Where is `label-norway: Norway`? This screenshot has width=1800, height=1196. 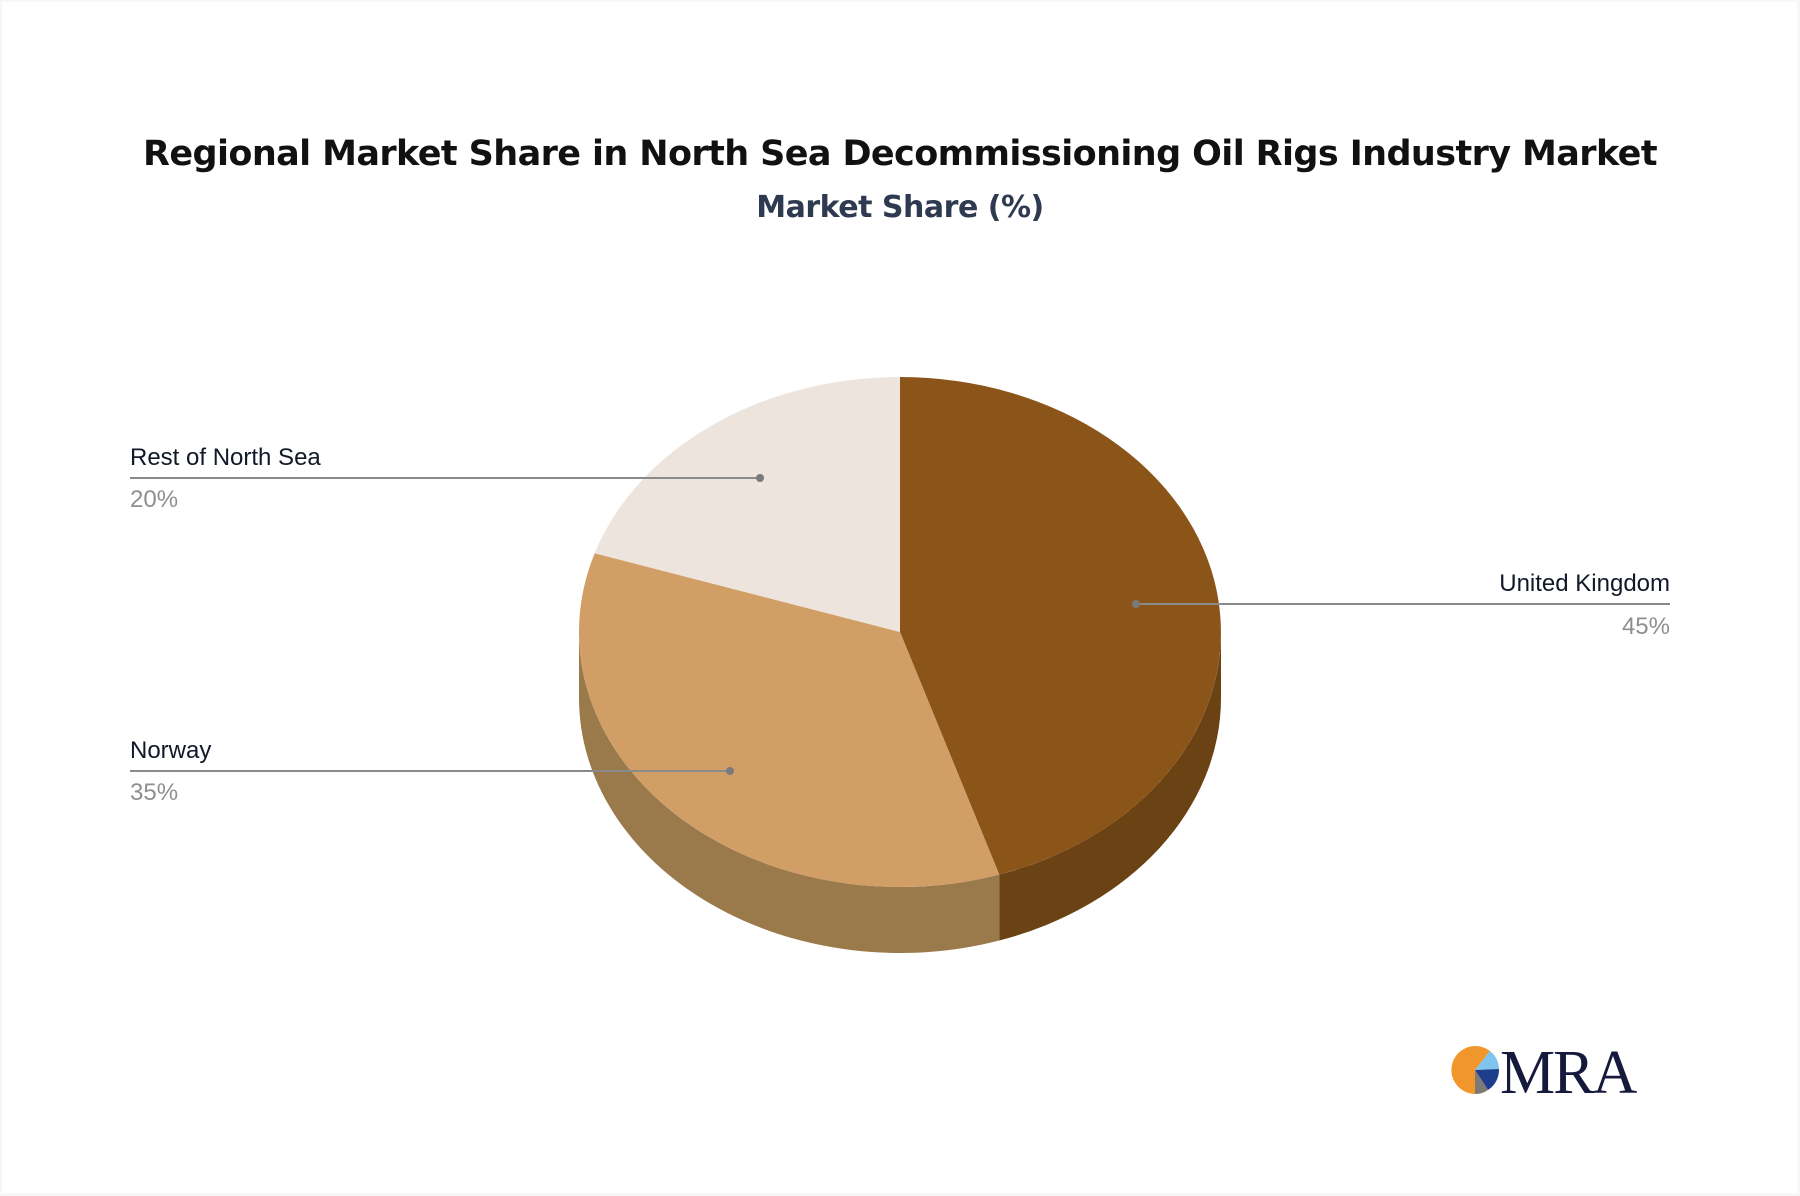 label-norway: Norway is located at coordinates (170, 750).